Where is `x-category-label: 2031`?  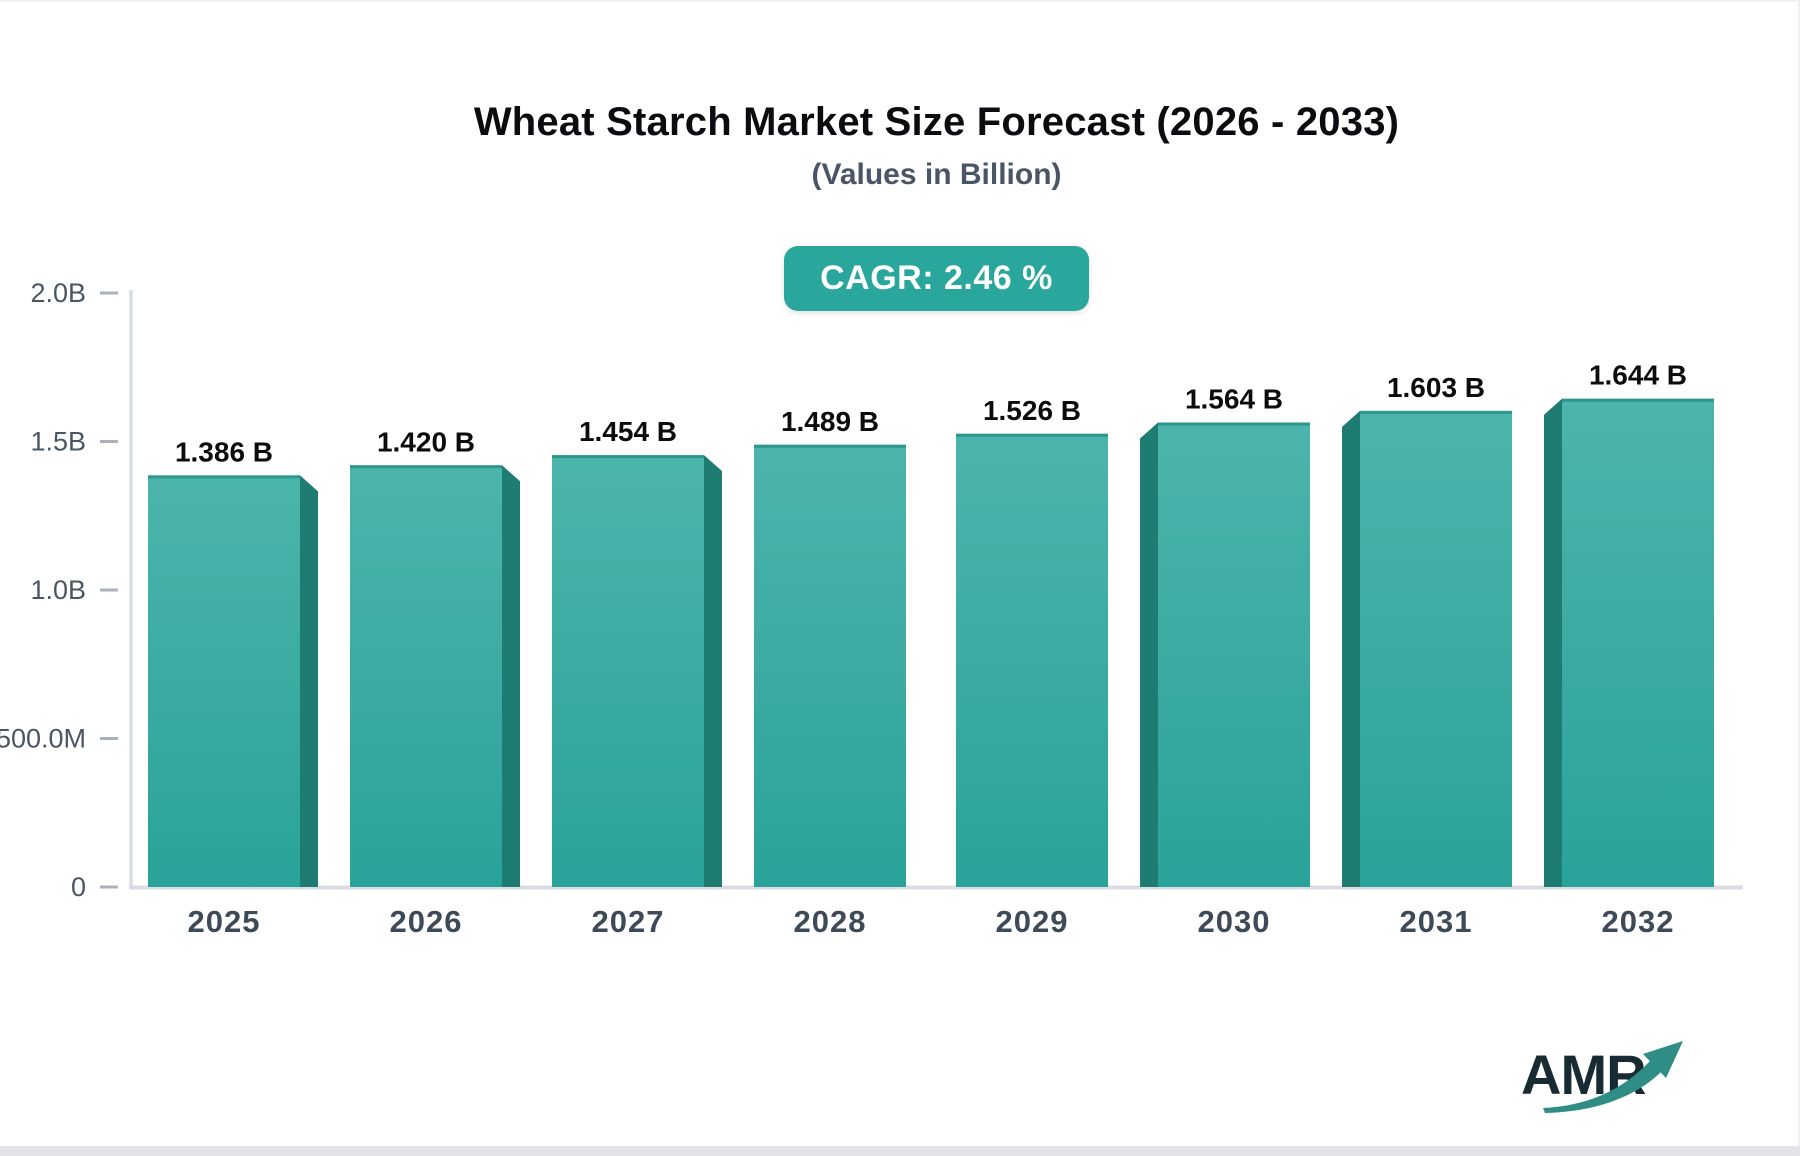 x-category-label: 2031 is located at coordinates (1436, 921).